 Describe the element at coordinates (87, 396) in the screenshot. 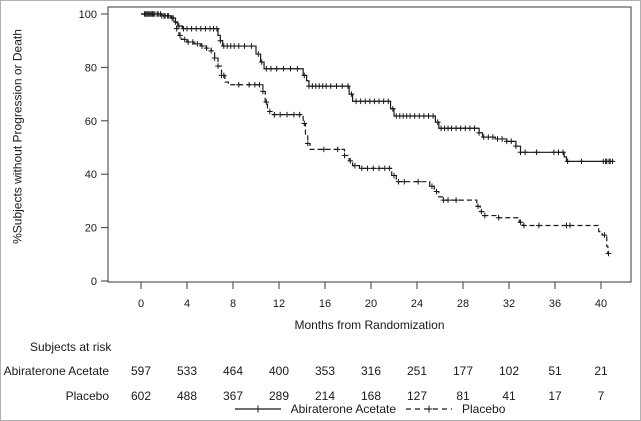

I see `risk-row-label-placebo: Placebo` at that location.